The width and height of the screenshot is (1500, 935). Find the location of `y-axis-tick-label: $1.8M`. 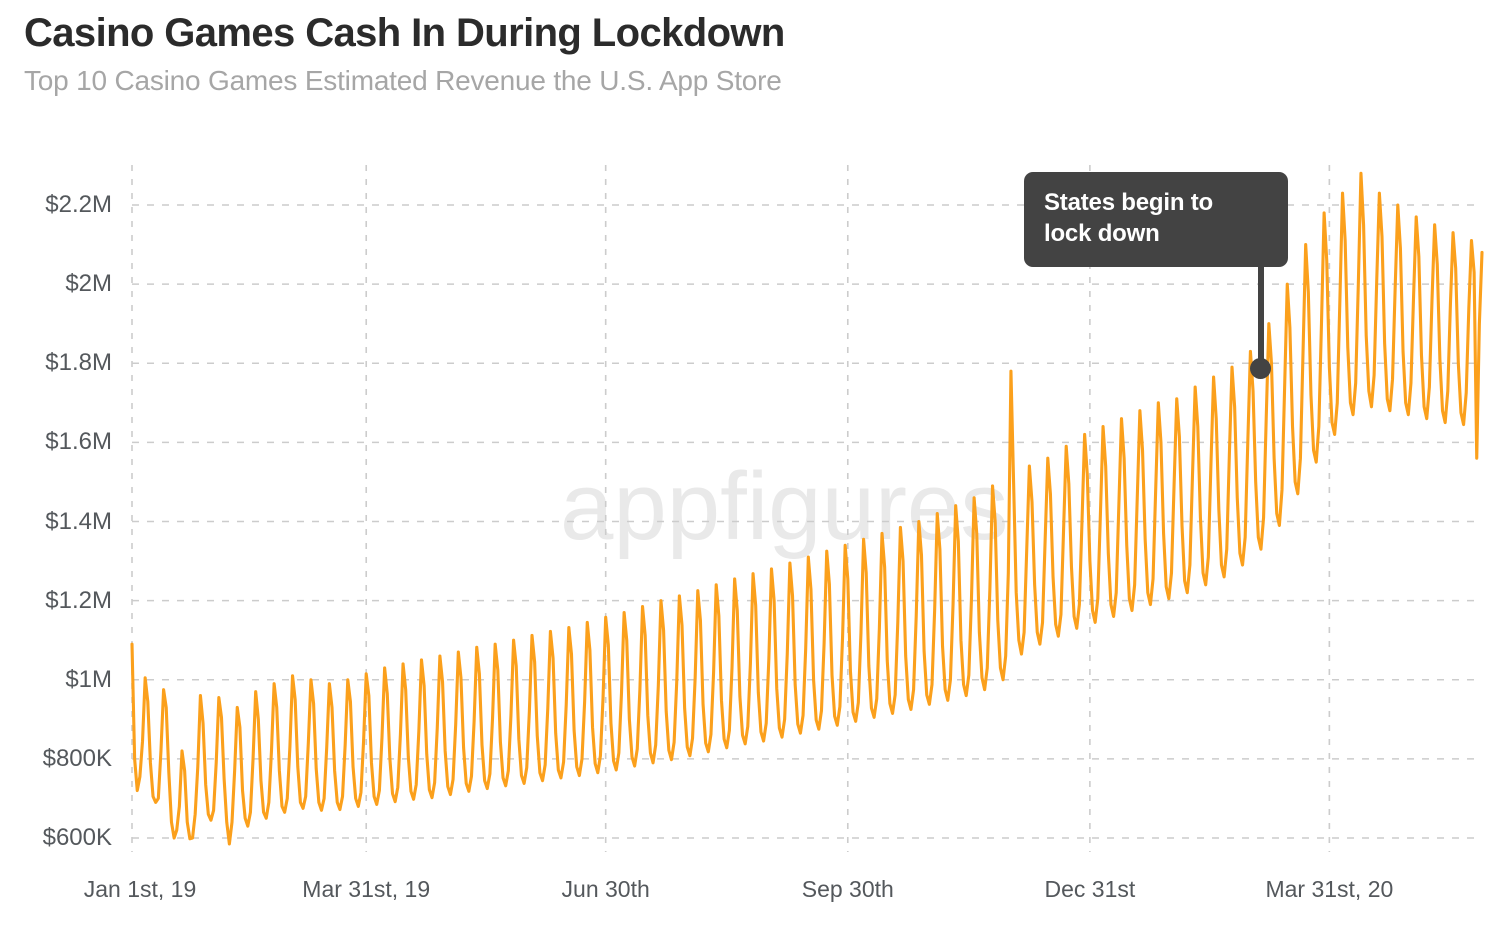

y-axis-tick-label: $1.8M is located at coordinates (78, 363).